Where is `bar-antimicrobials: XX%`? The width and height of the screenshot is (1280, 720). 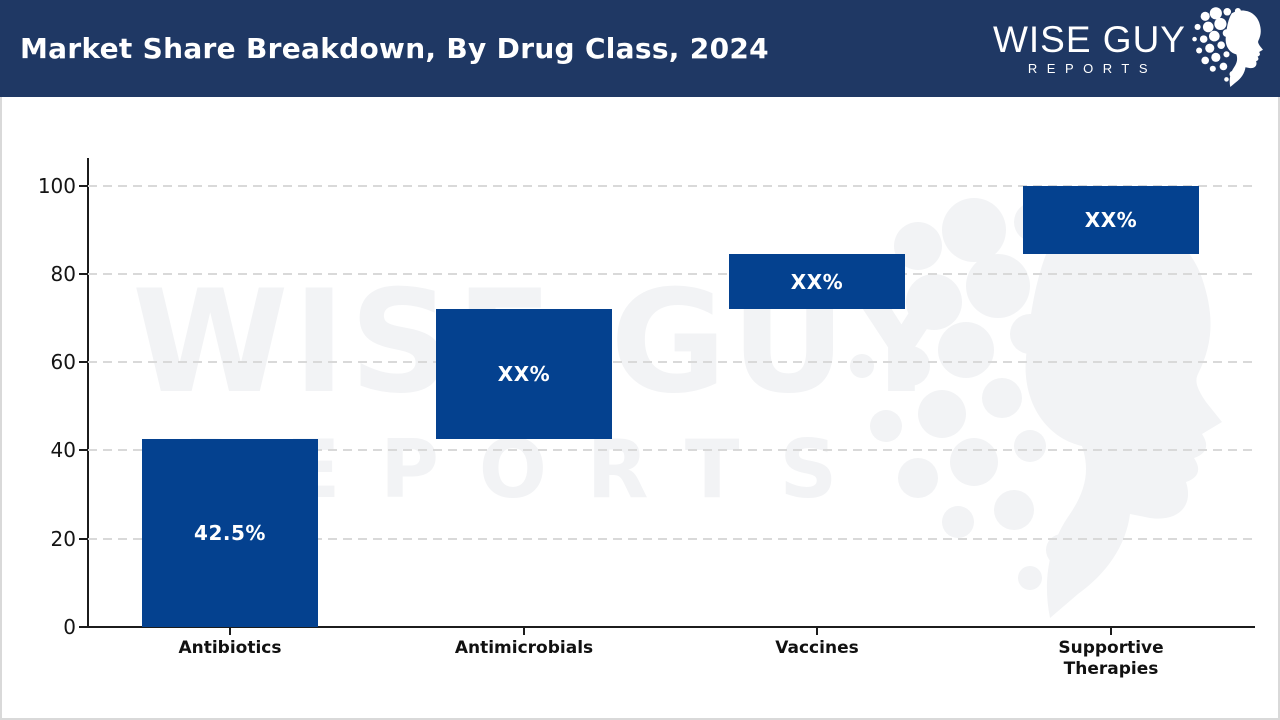
bar-antimicrobials: XX% is located at coordinates (524, 374).